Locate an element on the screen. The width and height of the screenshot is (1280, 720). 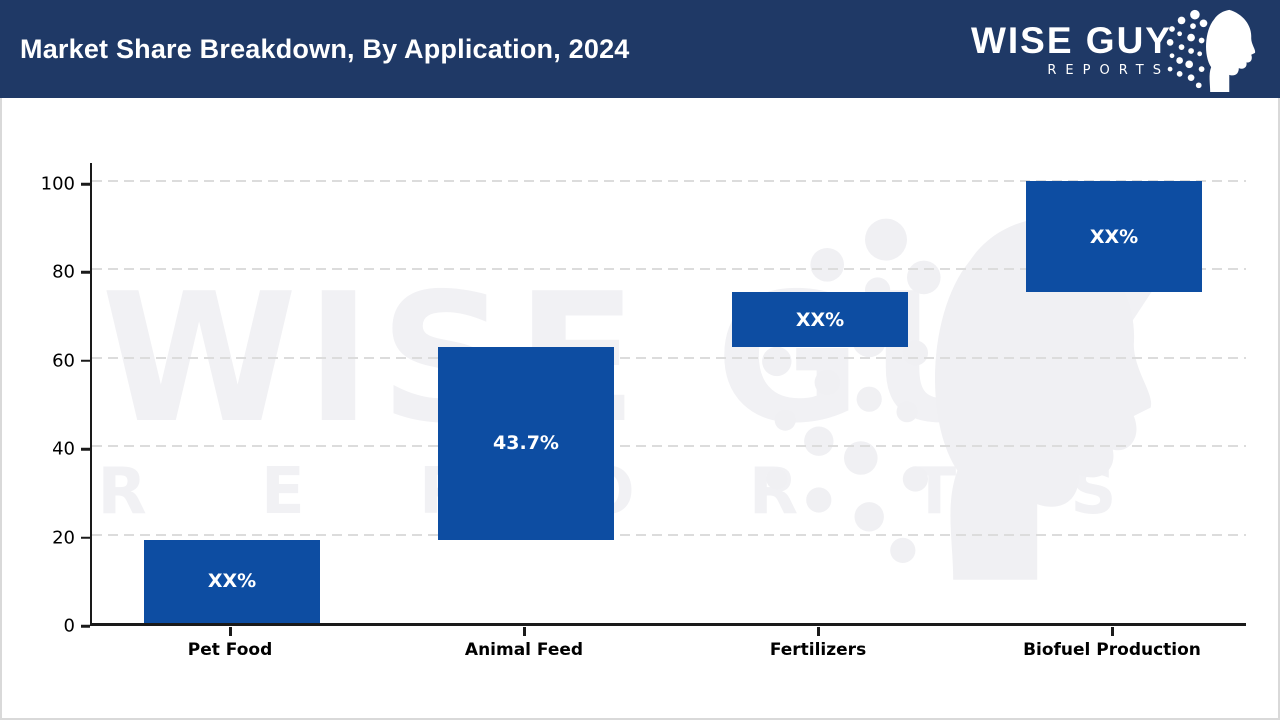
x-category-label-fertilizers: Fertilizers is located at coordinates (818, 650).